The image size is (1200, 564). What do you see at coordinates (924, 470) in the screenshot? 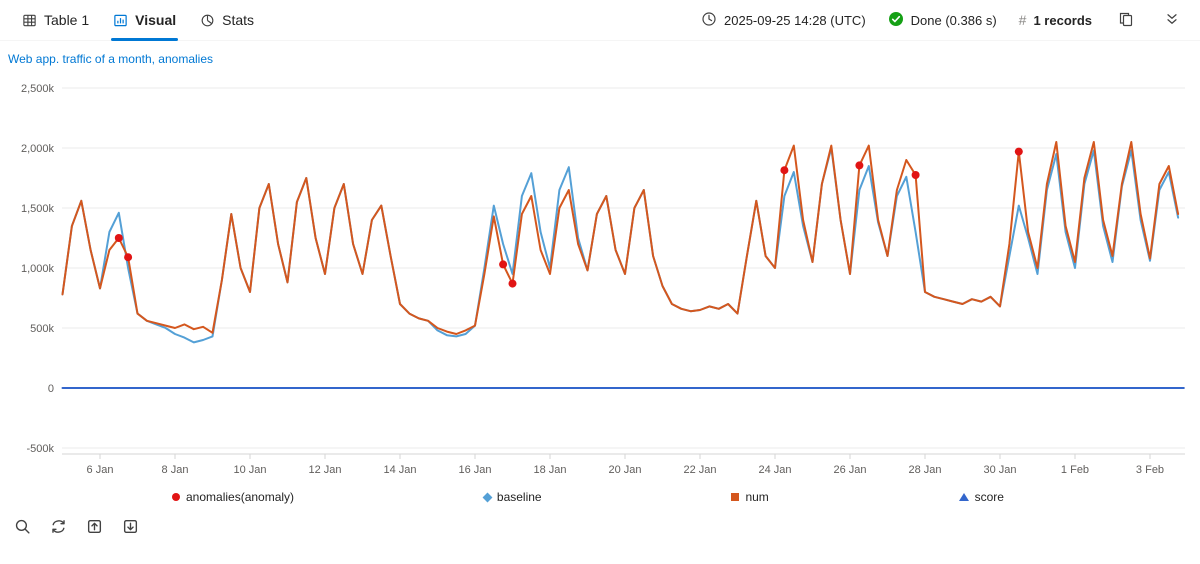
I see `svg-text: 28 Jan` at bounding box center [924, 470].